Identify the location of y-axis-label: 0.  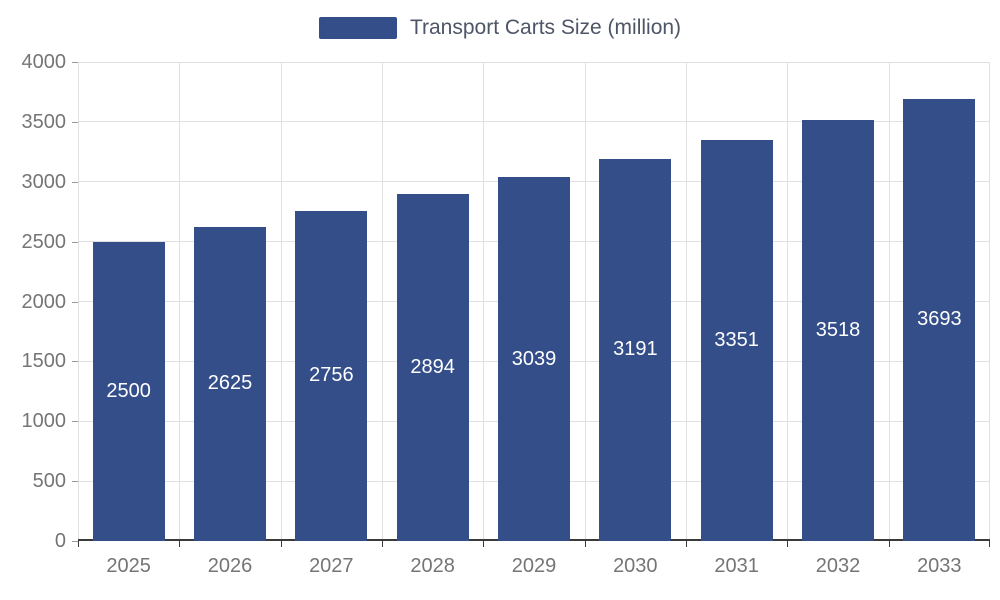
(60, 541).